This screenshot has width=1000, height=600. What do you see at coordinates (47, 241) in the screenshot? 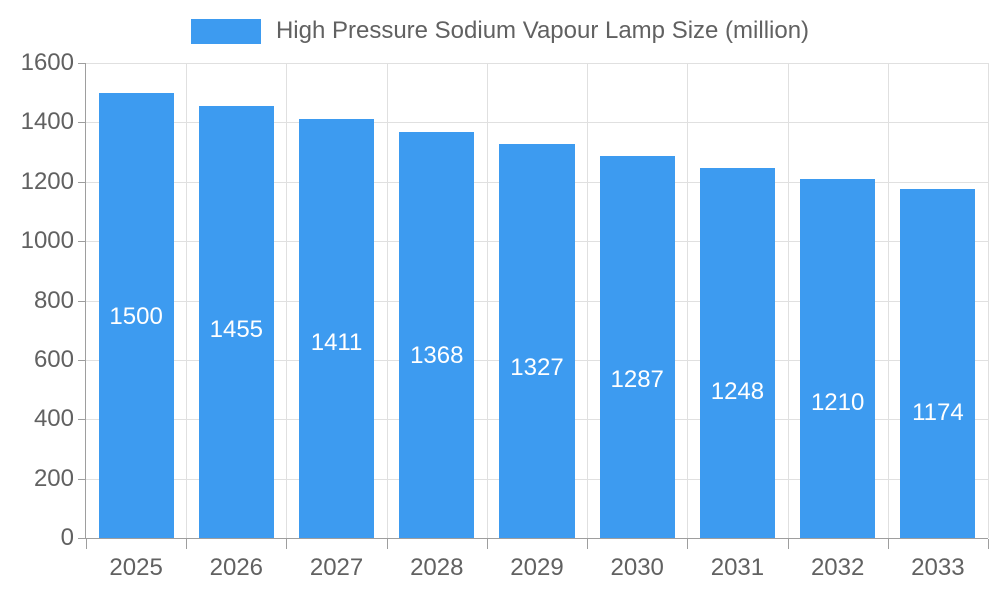
I see `y-axis-tick-label: 1000` at bounding box center [47, 241].